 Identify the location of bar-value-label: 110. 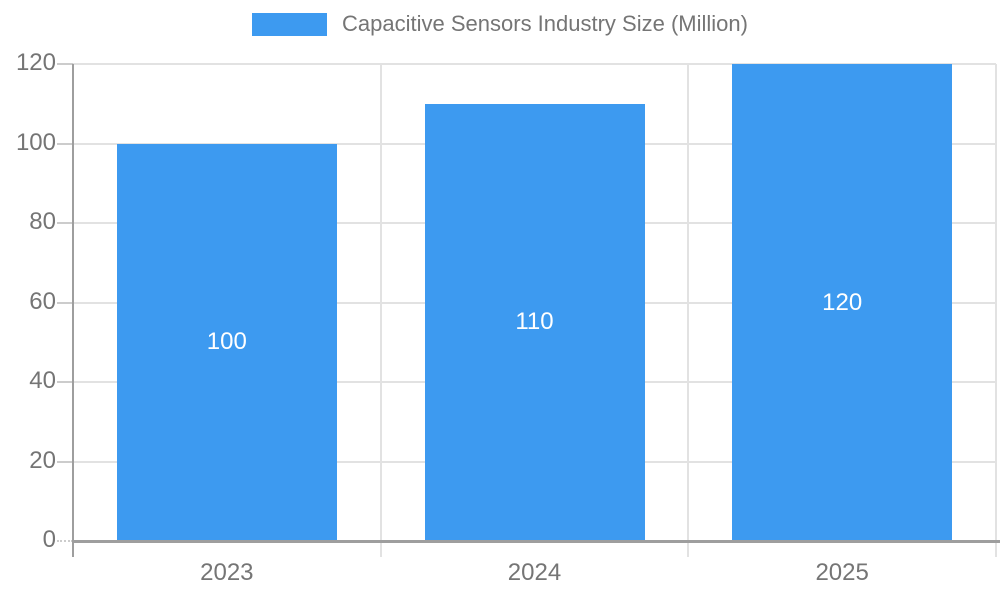
(534, 322).